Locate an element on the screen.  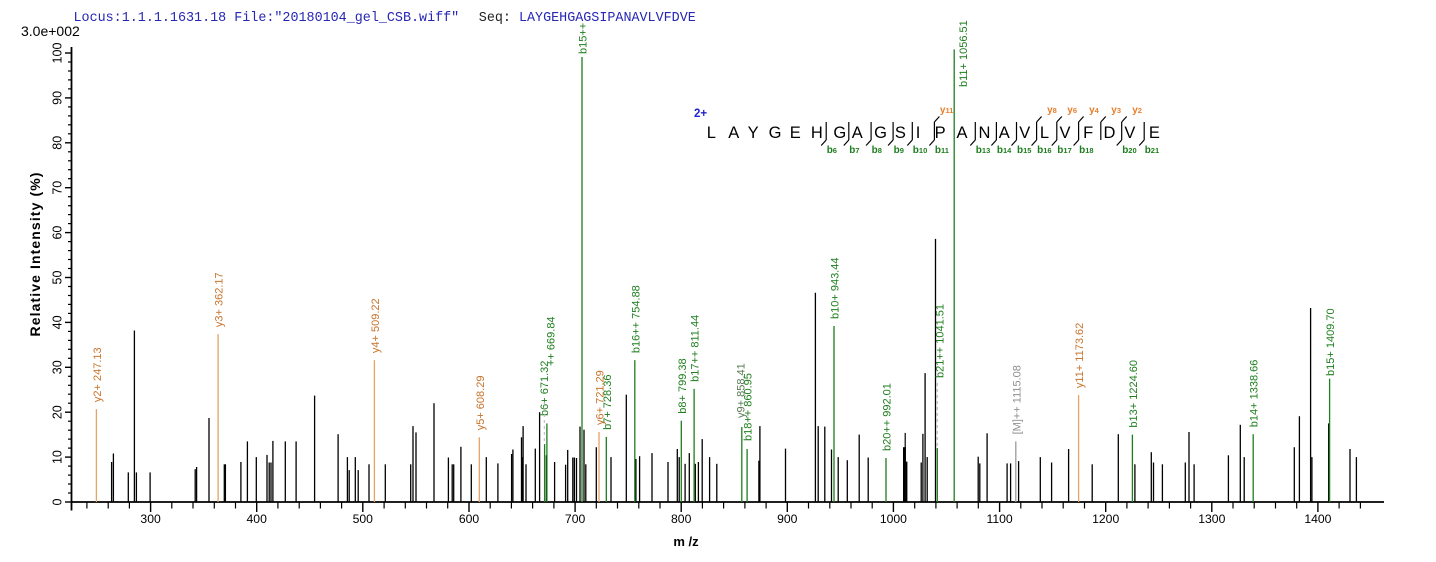
svg-text: b6+ 671.32 is located at coordinates (545, 388).